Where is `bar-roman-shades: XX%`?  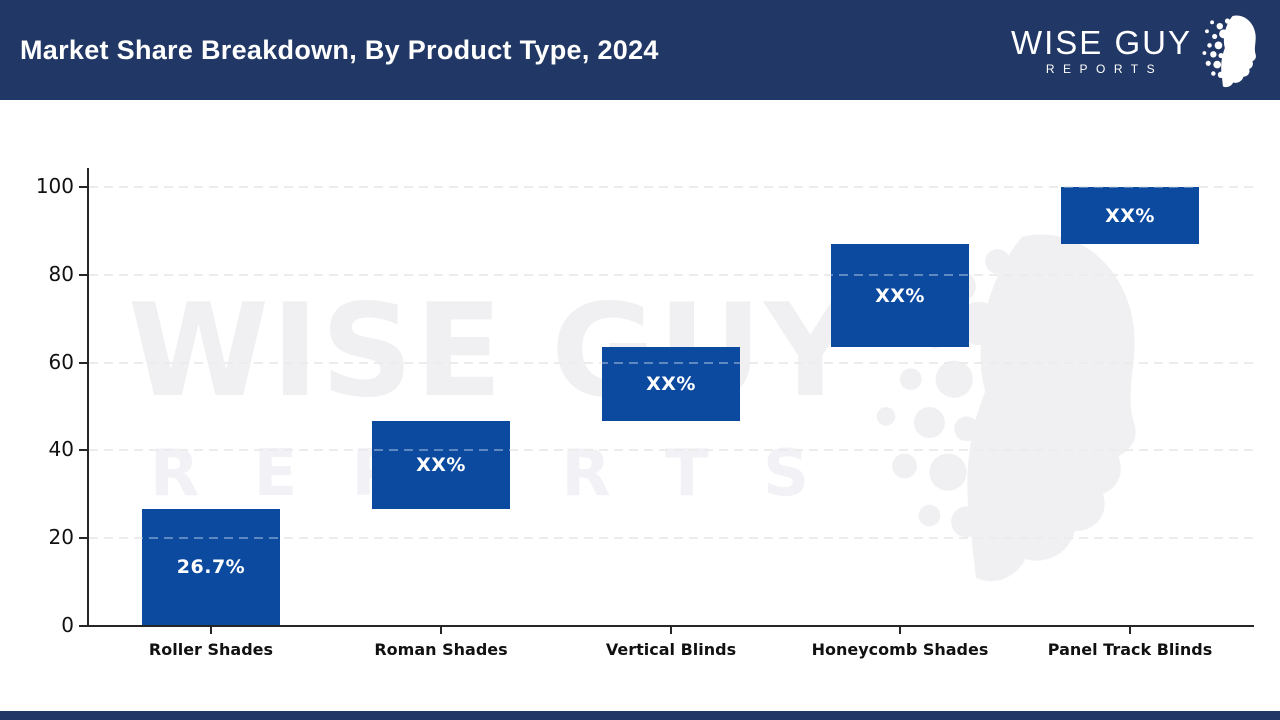
bar-roman-shades: XX% is located at coordinates (441, 464).